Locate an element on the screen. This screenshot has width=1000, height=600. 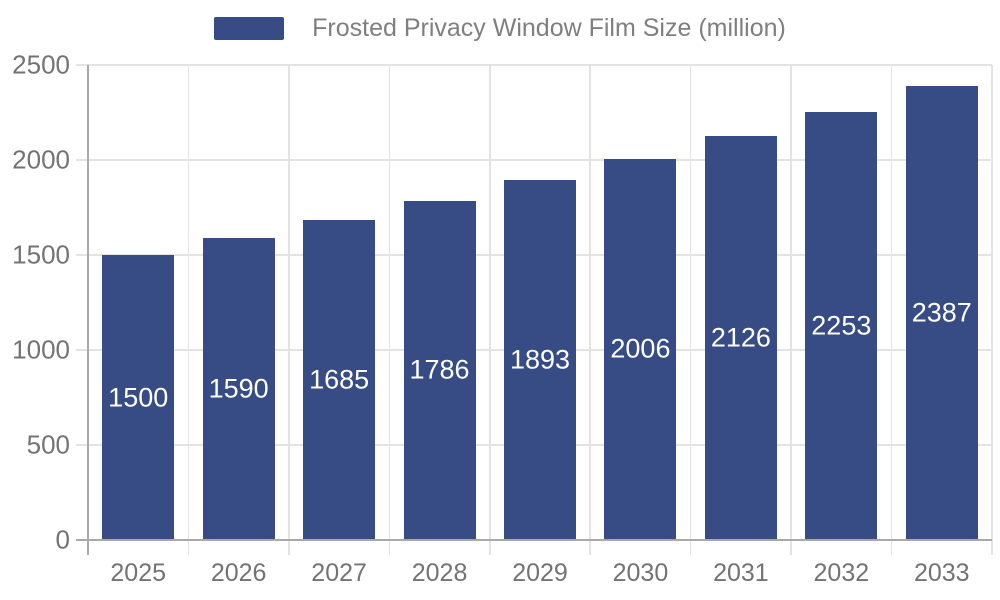
y-axis-tick-label: 1500 is located at coordinates (41, 254).